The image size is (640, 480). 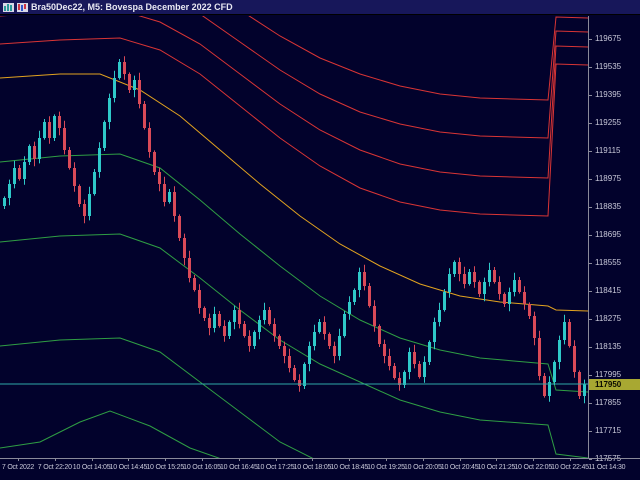 What do you see at coordinates (608, 122) in the screenshot?
I see `price-axis-label: 119255` at bounding box center [608, 122].